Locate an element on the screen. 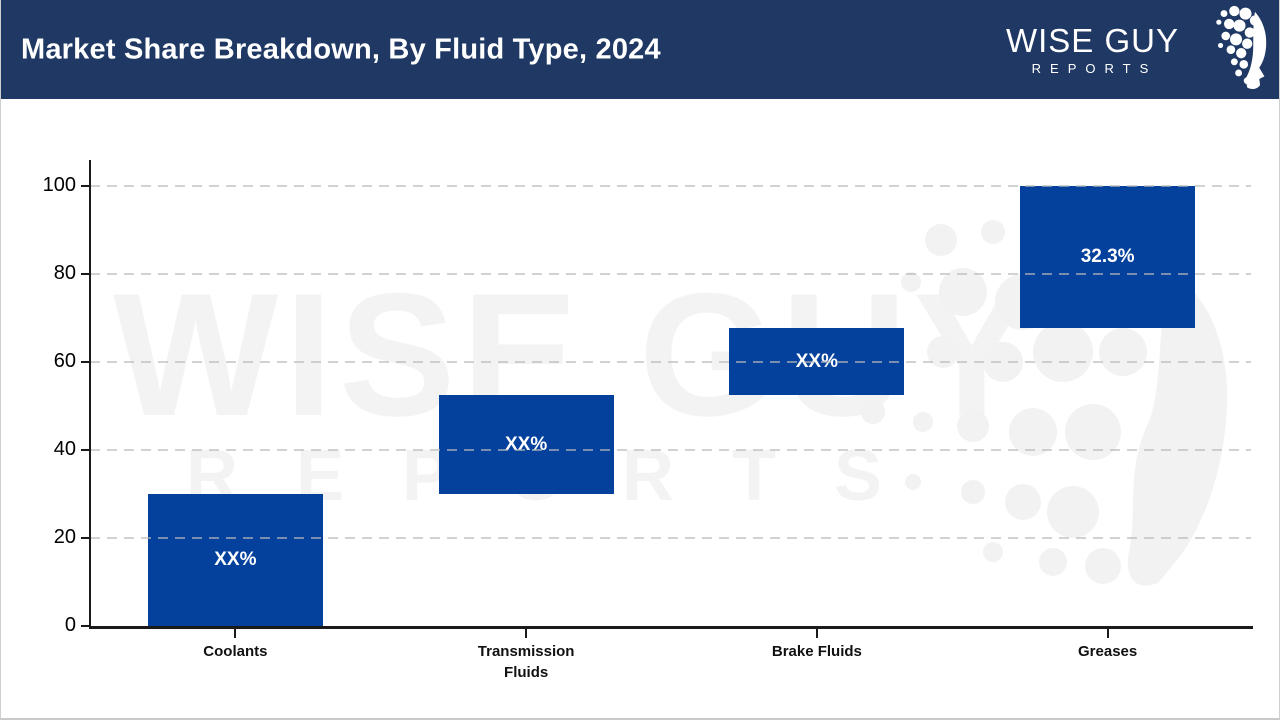  x-tick-mark-transmission-fluids is located at coordinates (526, 633).